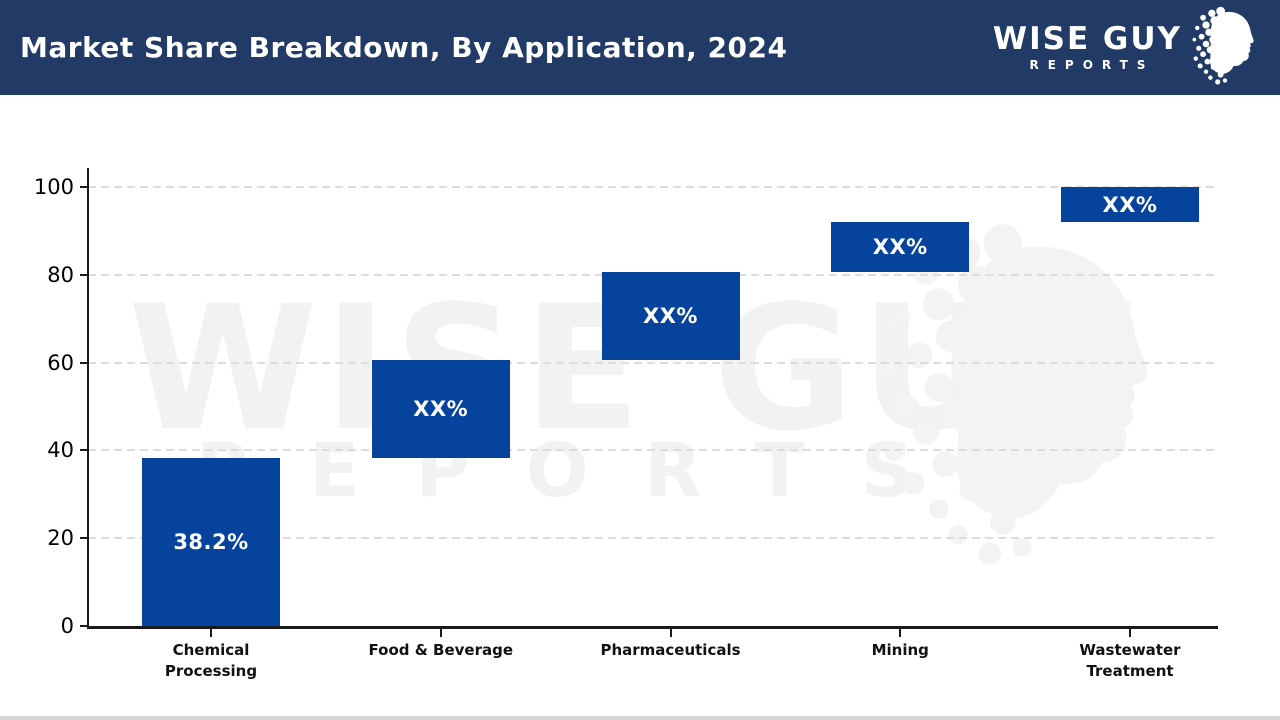  Describe the element at coordinates (1130, 660) in the screenshot. I see `x-category-label-wastewater-treatment: Wastewater Treatment` at that location.